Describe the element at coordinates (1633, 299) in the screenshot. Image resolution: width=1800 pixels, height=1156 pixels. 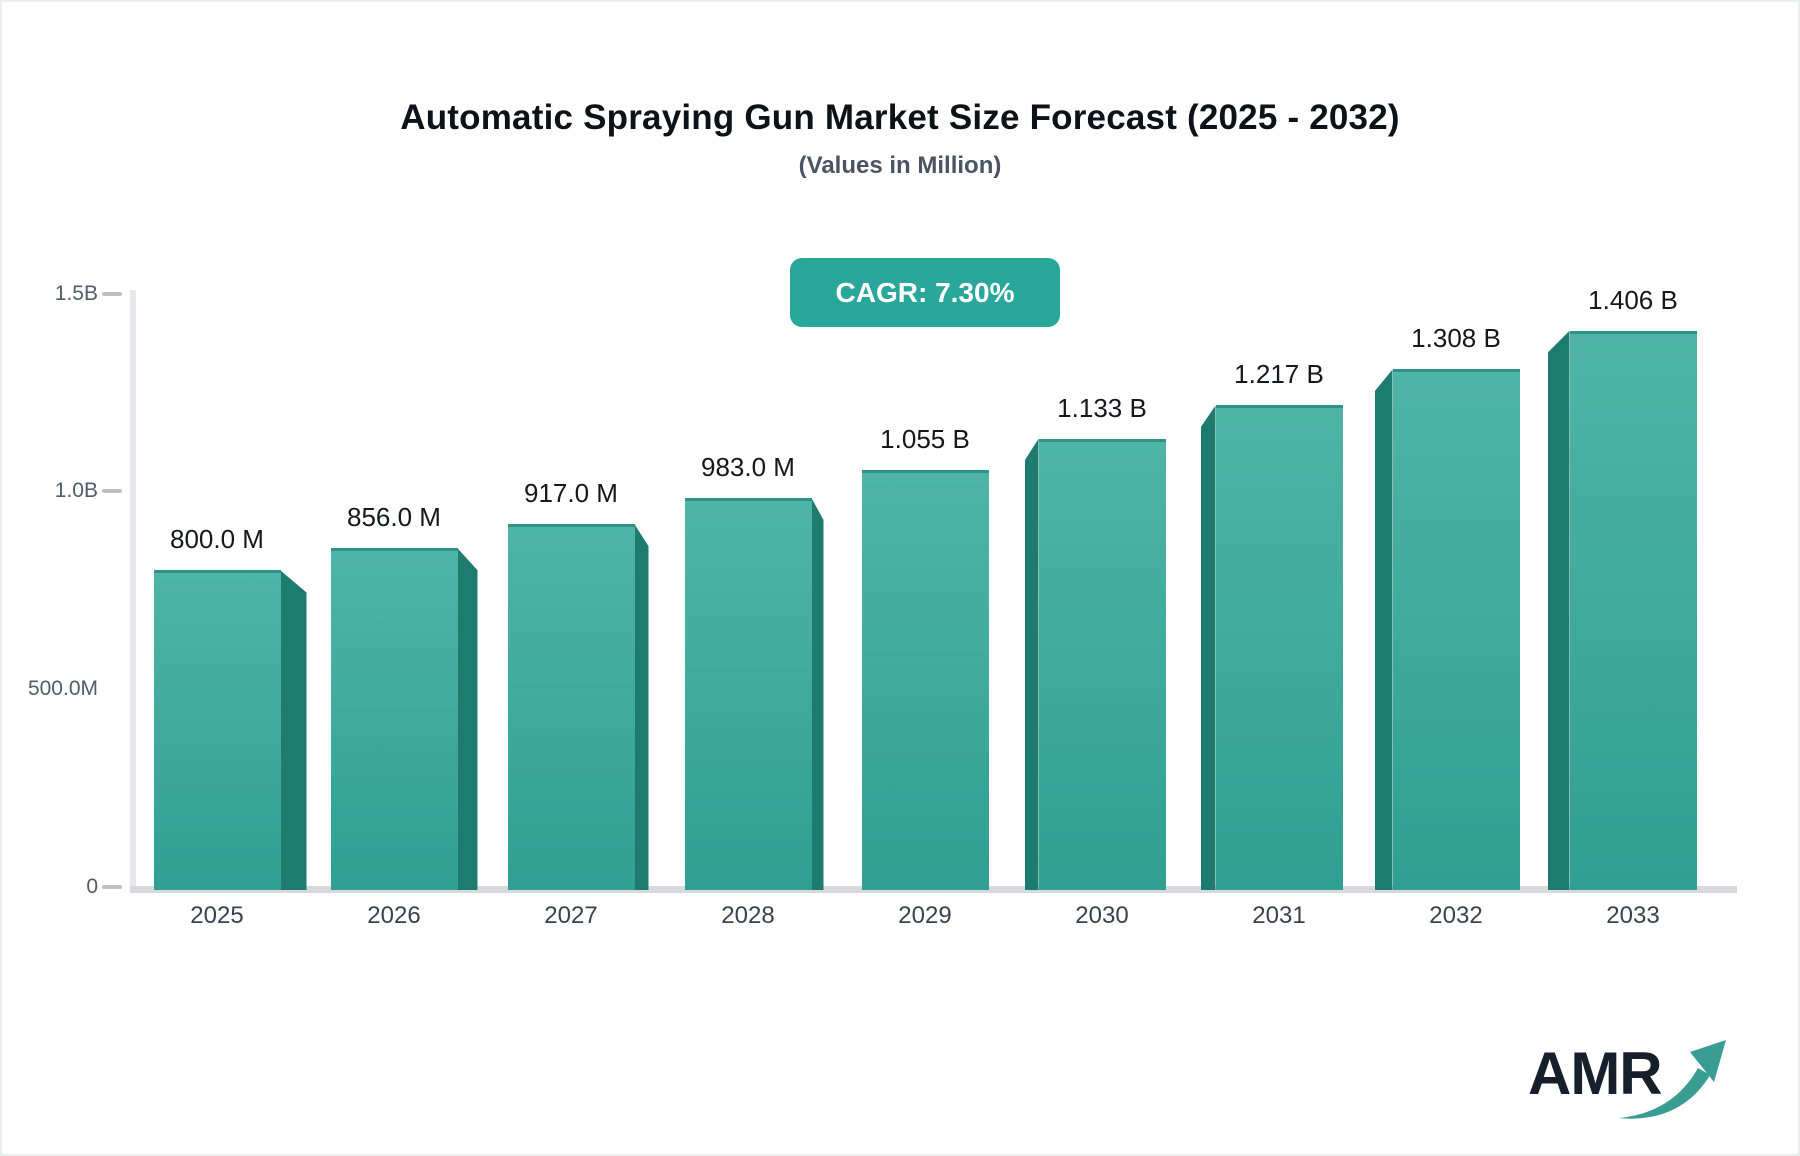
I see `bar-value-label: 1.406 B` at that location.